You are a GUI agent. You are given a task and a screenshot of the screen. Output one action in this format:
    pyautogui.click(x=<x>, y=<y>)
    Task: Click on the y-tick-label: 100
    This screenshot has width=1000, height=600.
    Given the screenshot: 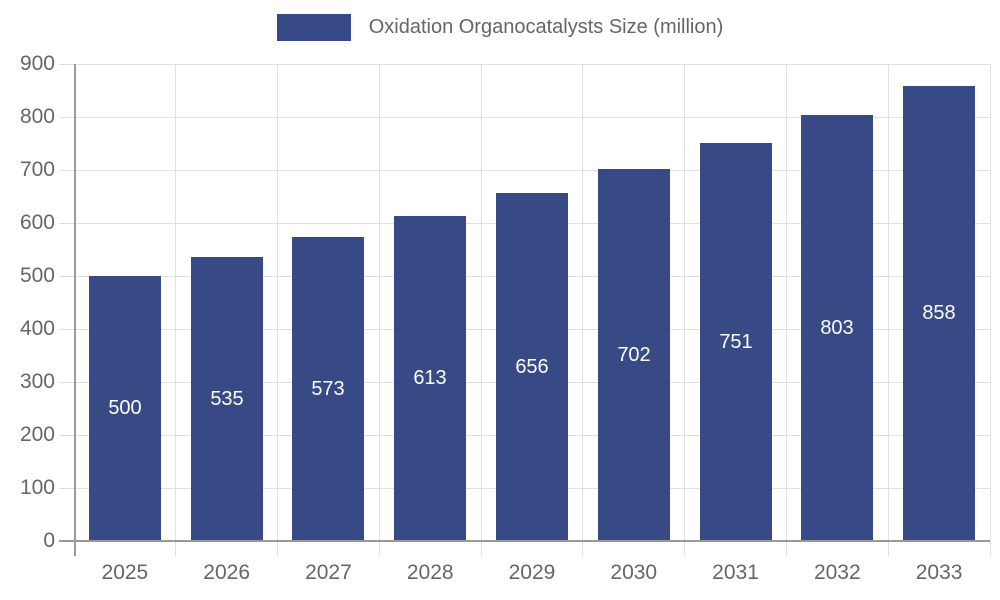 What is the action you would take?
    pyautogui.click(x=37, y=487)
    